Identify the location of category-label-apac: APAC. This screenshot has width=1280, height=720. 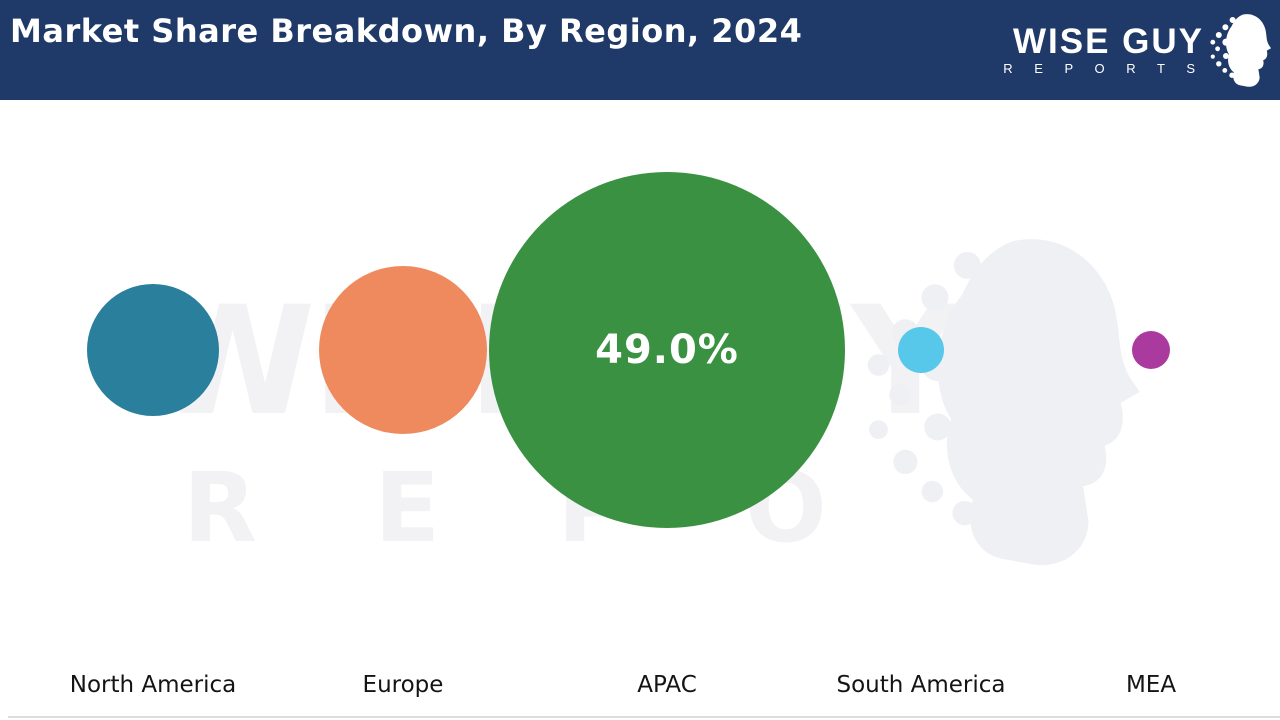
(667, 685).